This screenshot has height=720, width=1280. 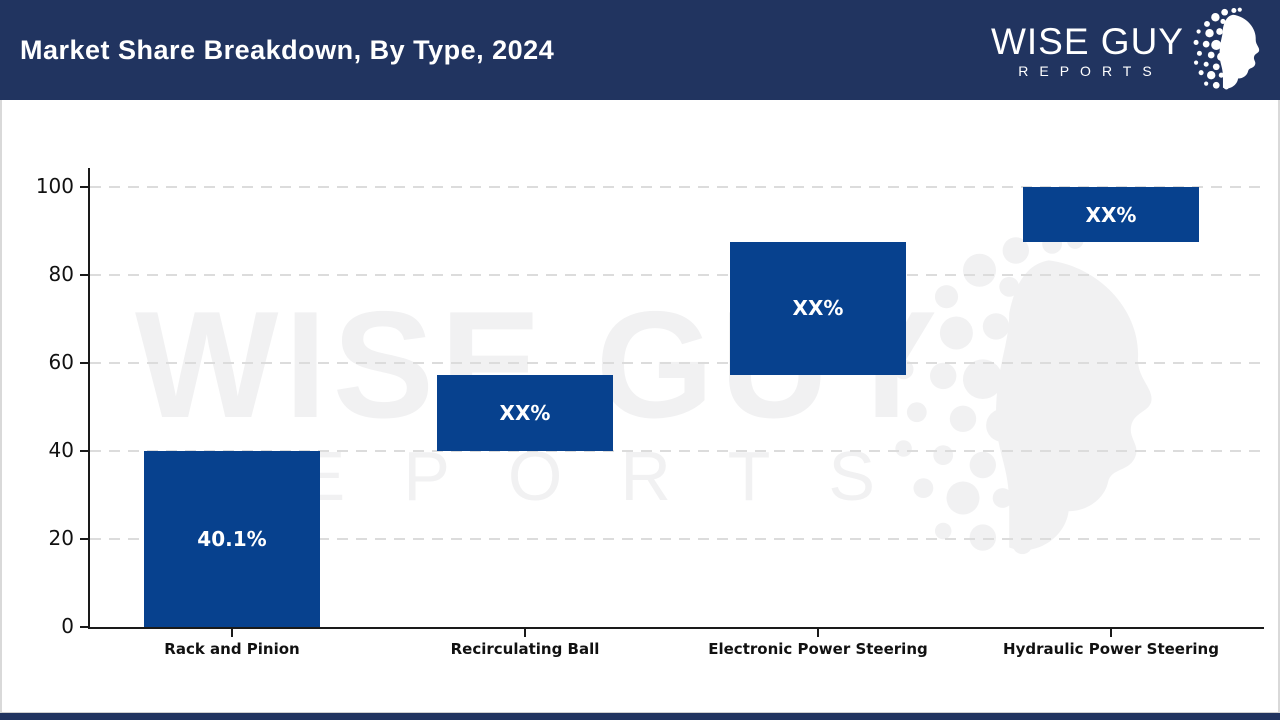 I want to click on logo-subtitle: REPORTS, so click(x=1090, y=71).